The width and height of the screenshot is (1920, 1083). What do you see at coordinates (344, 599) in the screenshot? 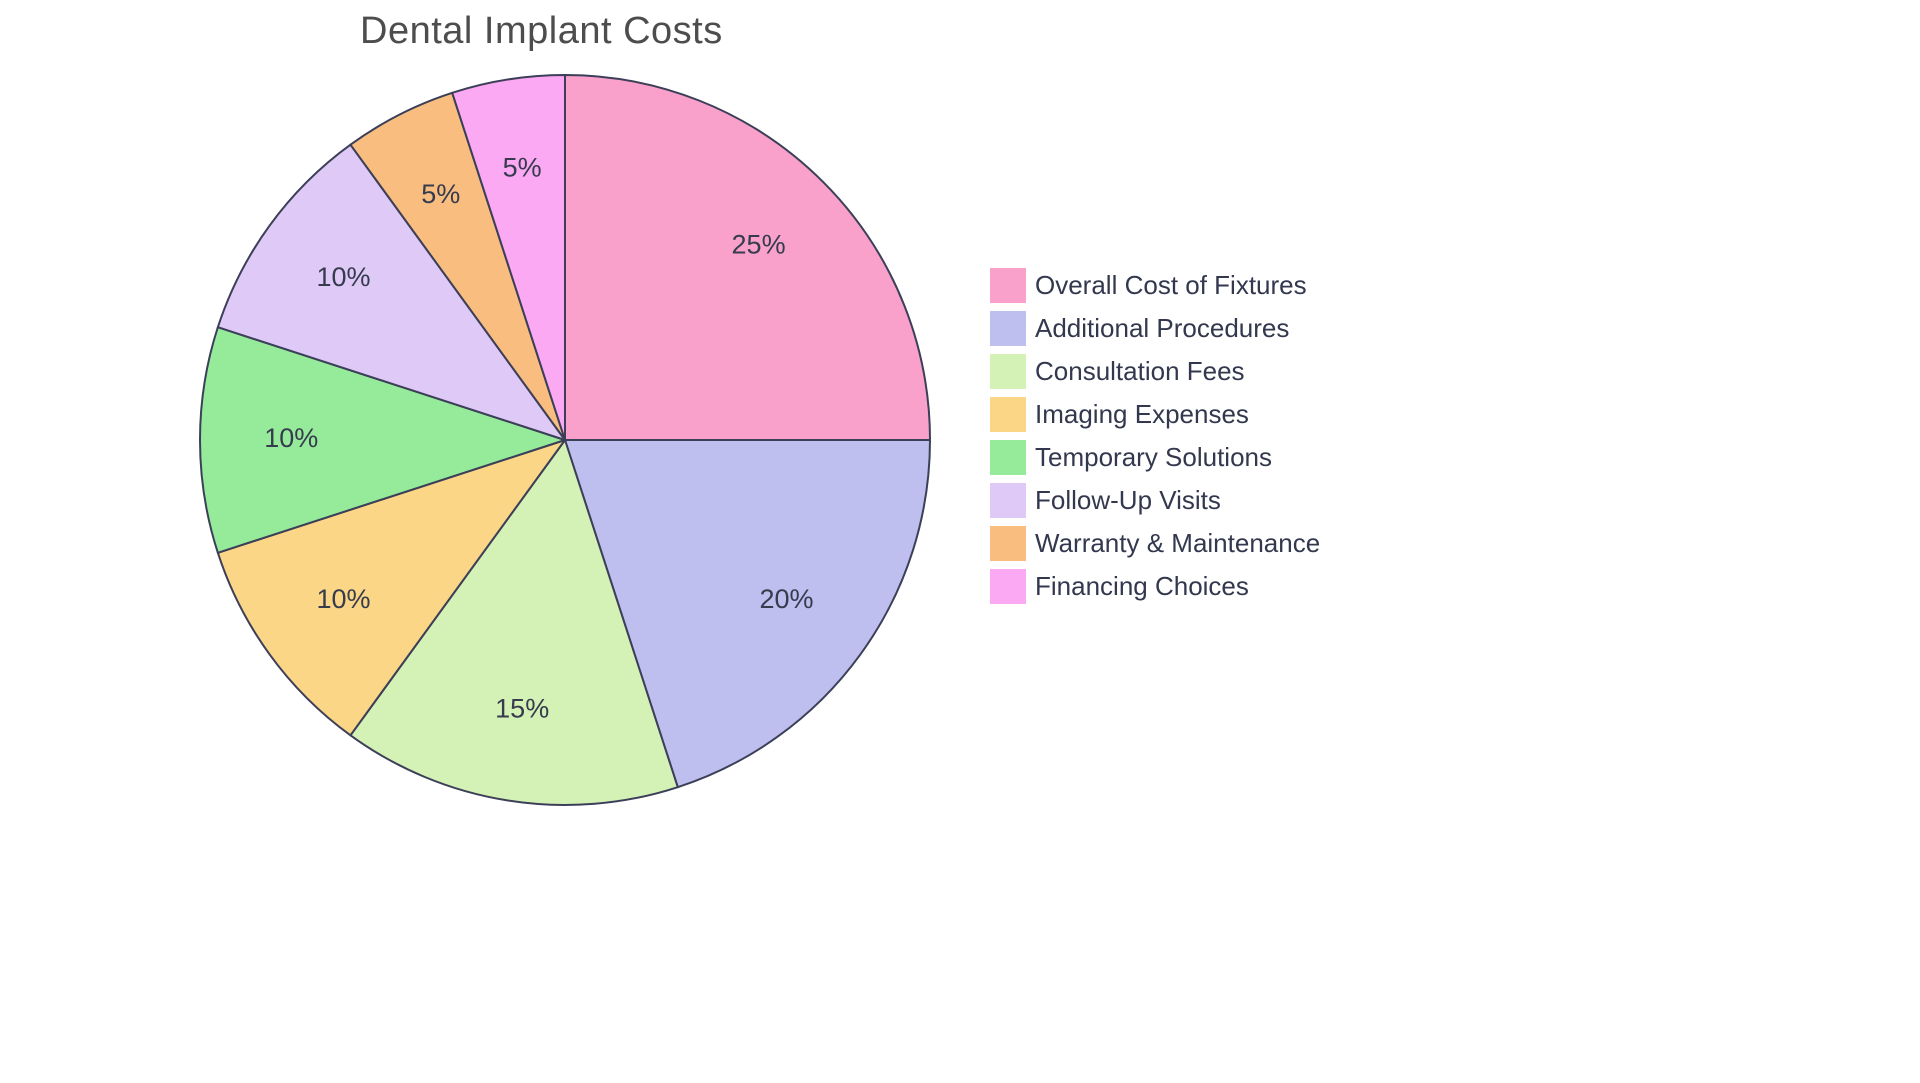
I see `pie-slice-label-3: 10%` at bounding box center [344, 599].